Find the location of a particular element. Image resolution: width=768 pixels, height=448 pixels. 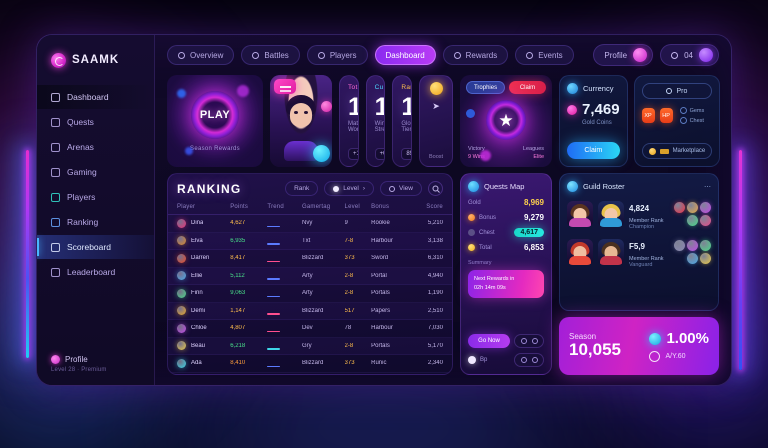

quest-actions is located at coordinates (529, 341).